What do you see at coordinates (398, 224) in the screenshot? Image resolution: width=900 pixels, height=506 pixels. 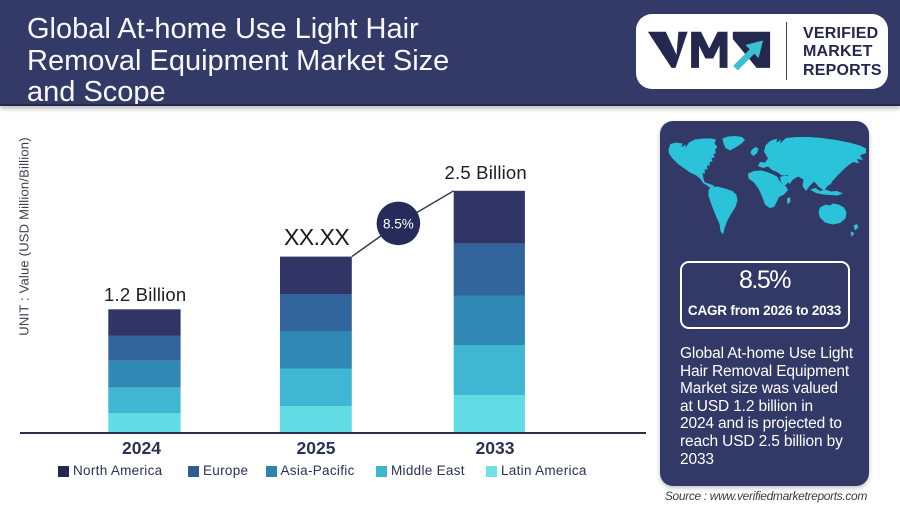 I see `svg-text: 8.5%` at bounding box center [398, 224].